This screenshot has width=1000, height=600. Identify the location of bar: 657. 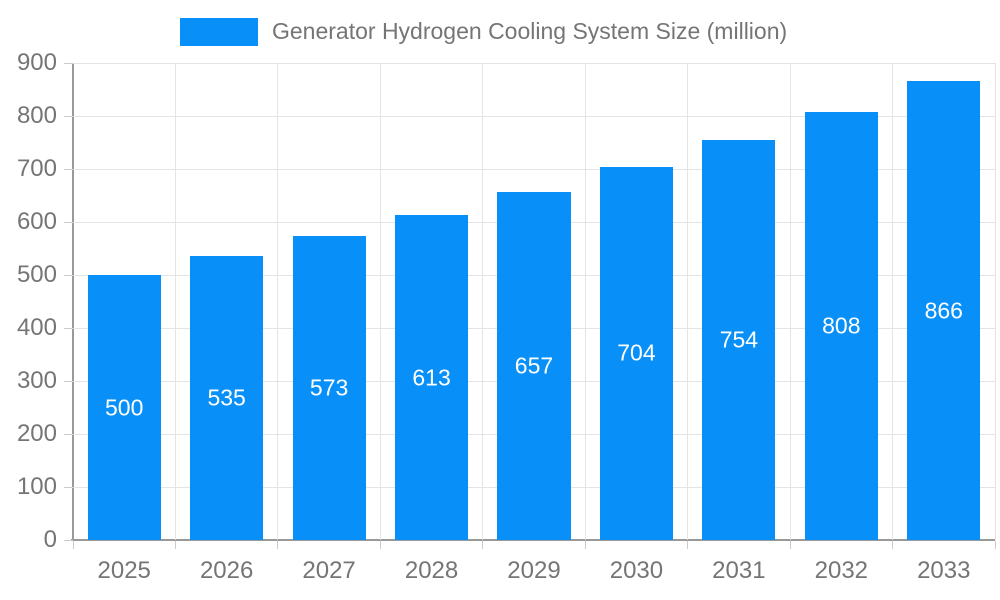
(534, 365).